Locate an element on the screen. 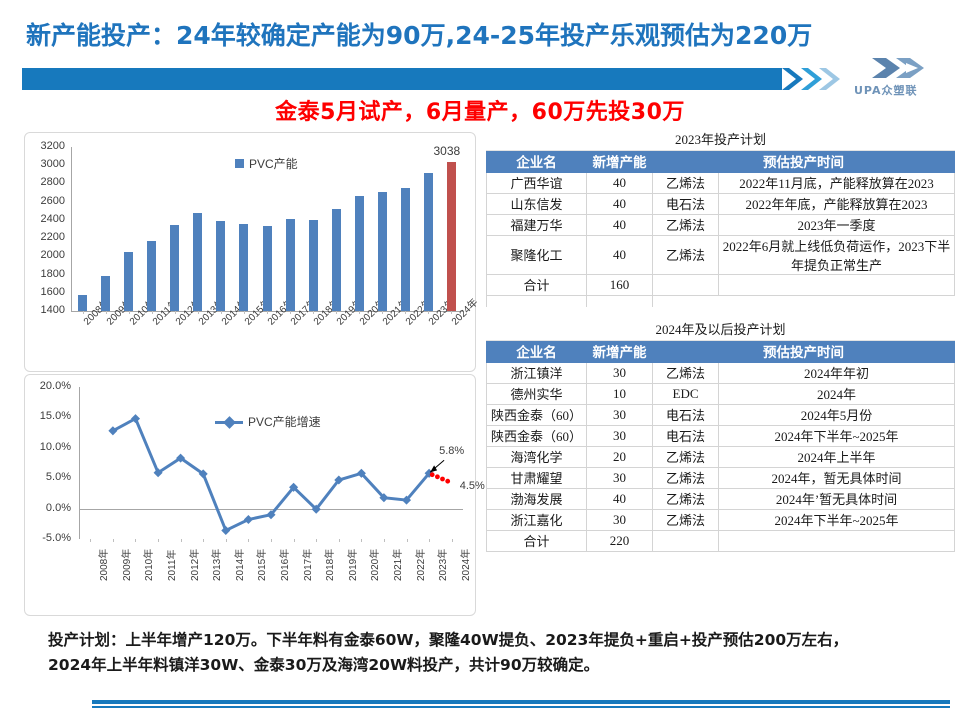  cell-time: 2024年上半年 is located at coordinates (836, 456).